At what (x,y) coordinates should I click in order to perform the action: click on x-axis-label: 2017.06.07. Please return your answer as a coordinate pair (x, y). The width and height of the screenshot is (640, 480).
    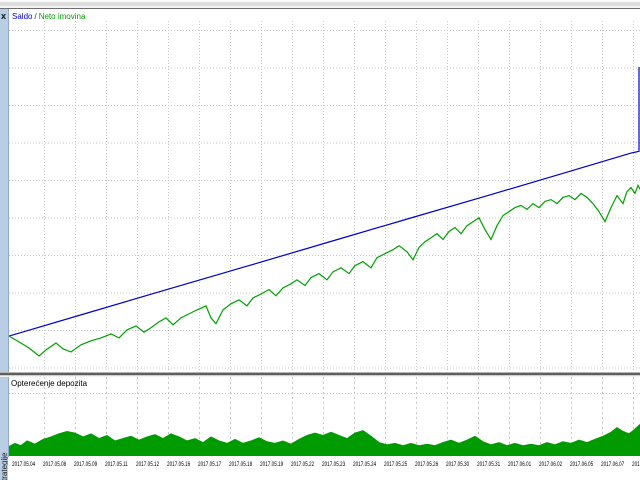
    Looking at the image, I should click on (613, 464).